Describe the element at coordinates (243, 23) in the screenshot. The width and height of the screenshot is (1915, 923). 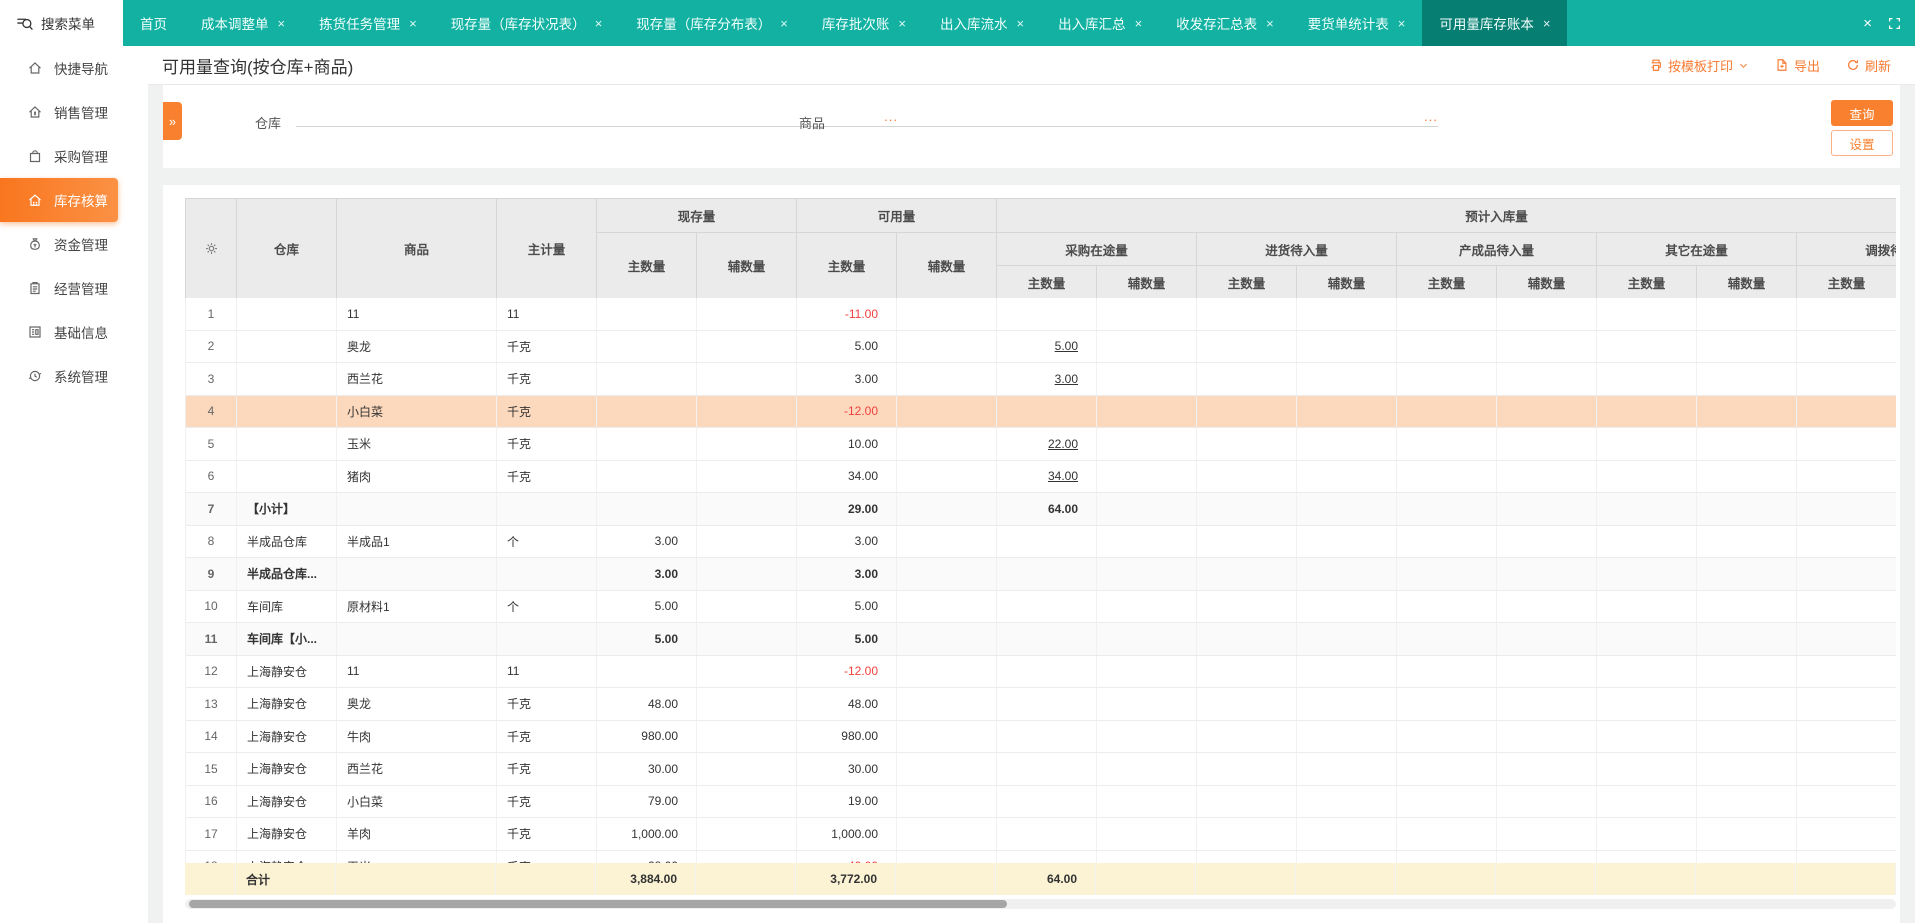
I see `tab: 成本调整单 ×` at that location.